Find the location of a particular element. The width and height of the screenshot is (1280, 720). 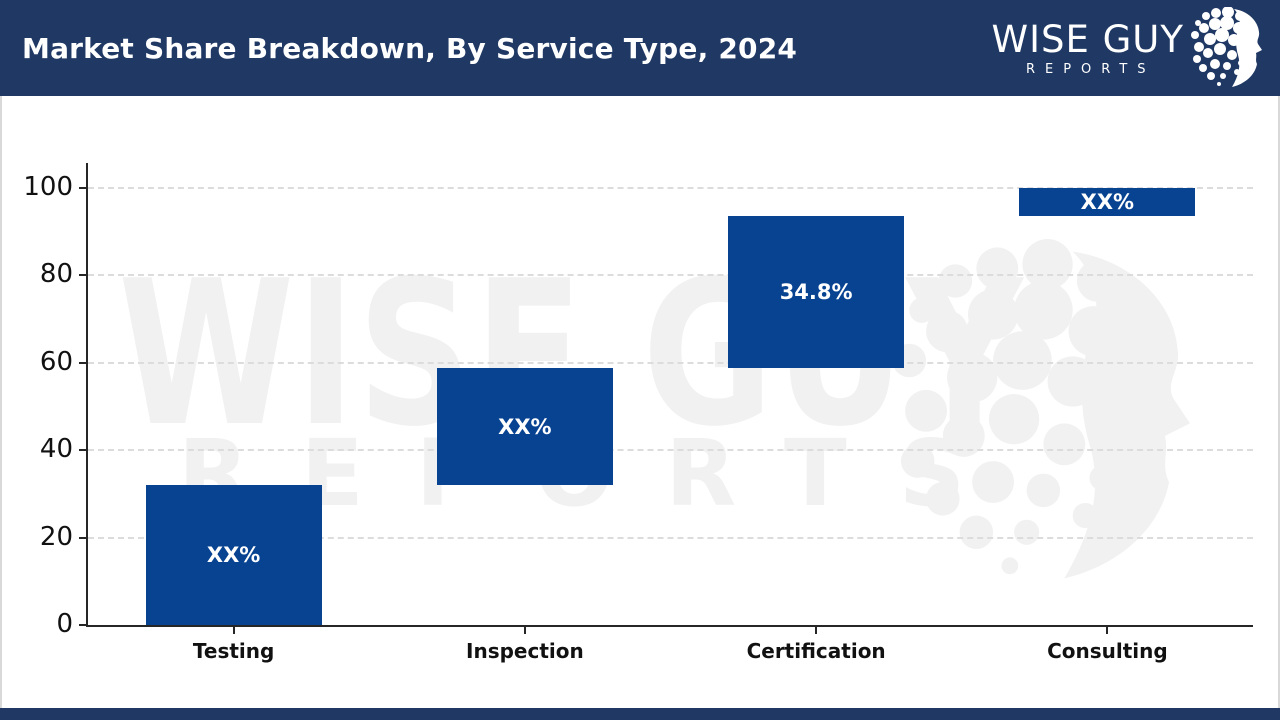

bar-inspection: XX% is located at coordinates (524, 427).